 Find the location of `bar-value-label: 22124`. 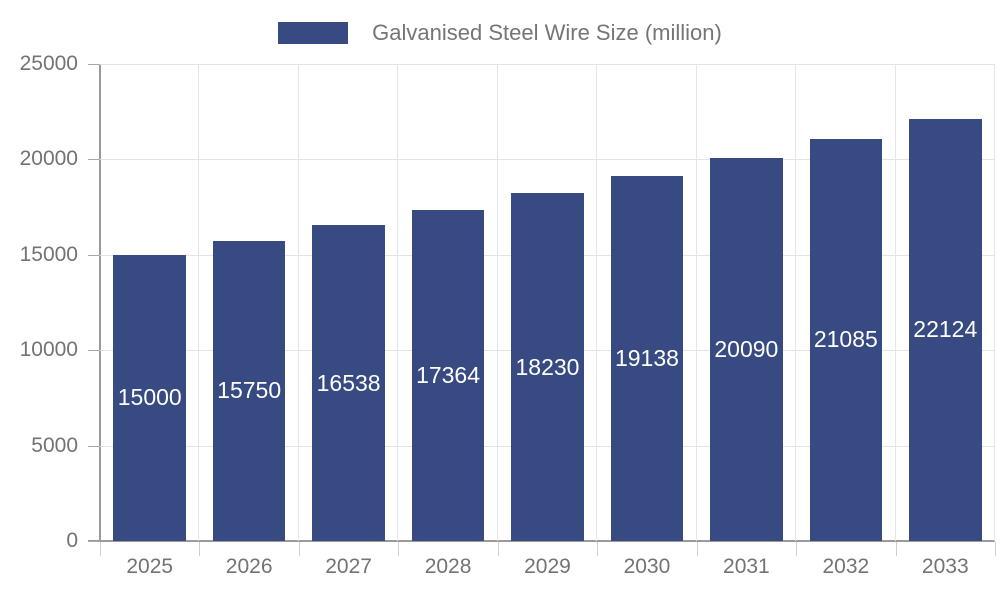

bar-value-label: 22124 is located at coordinates (945, 329).